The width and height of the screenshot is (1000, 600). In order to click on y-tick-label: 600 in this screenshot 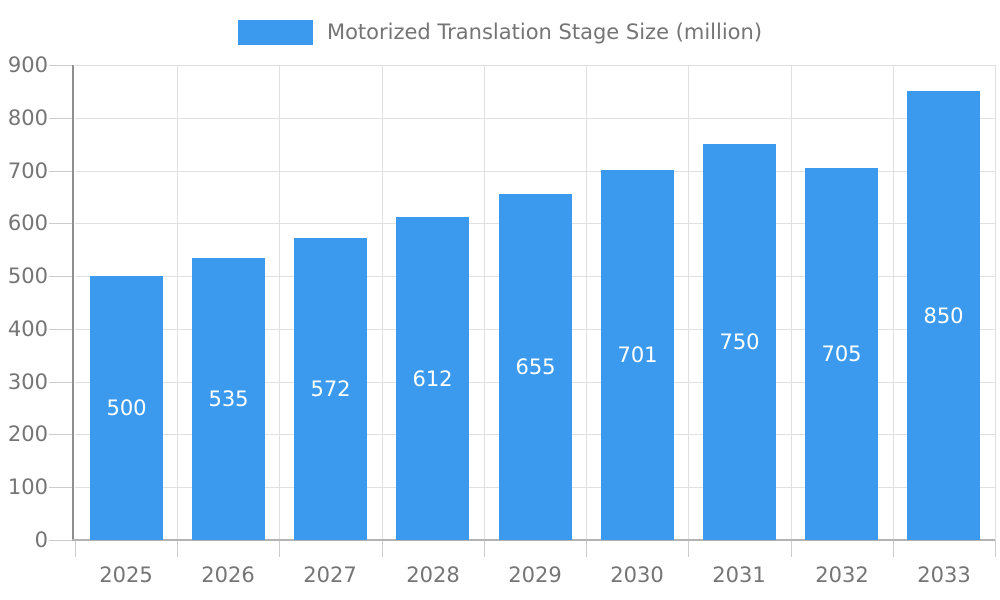, I will do `click(27, 223)`.